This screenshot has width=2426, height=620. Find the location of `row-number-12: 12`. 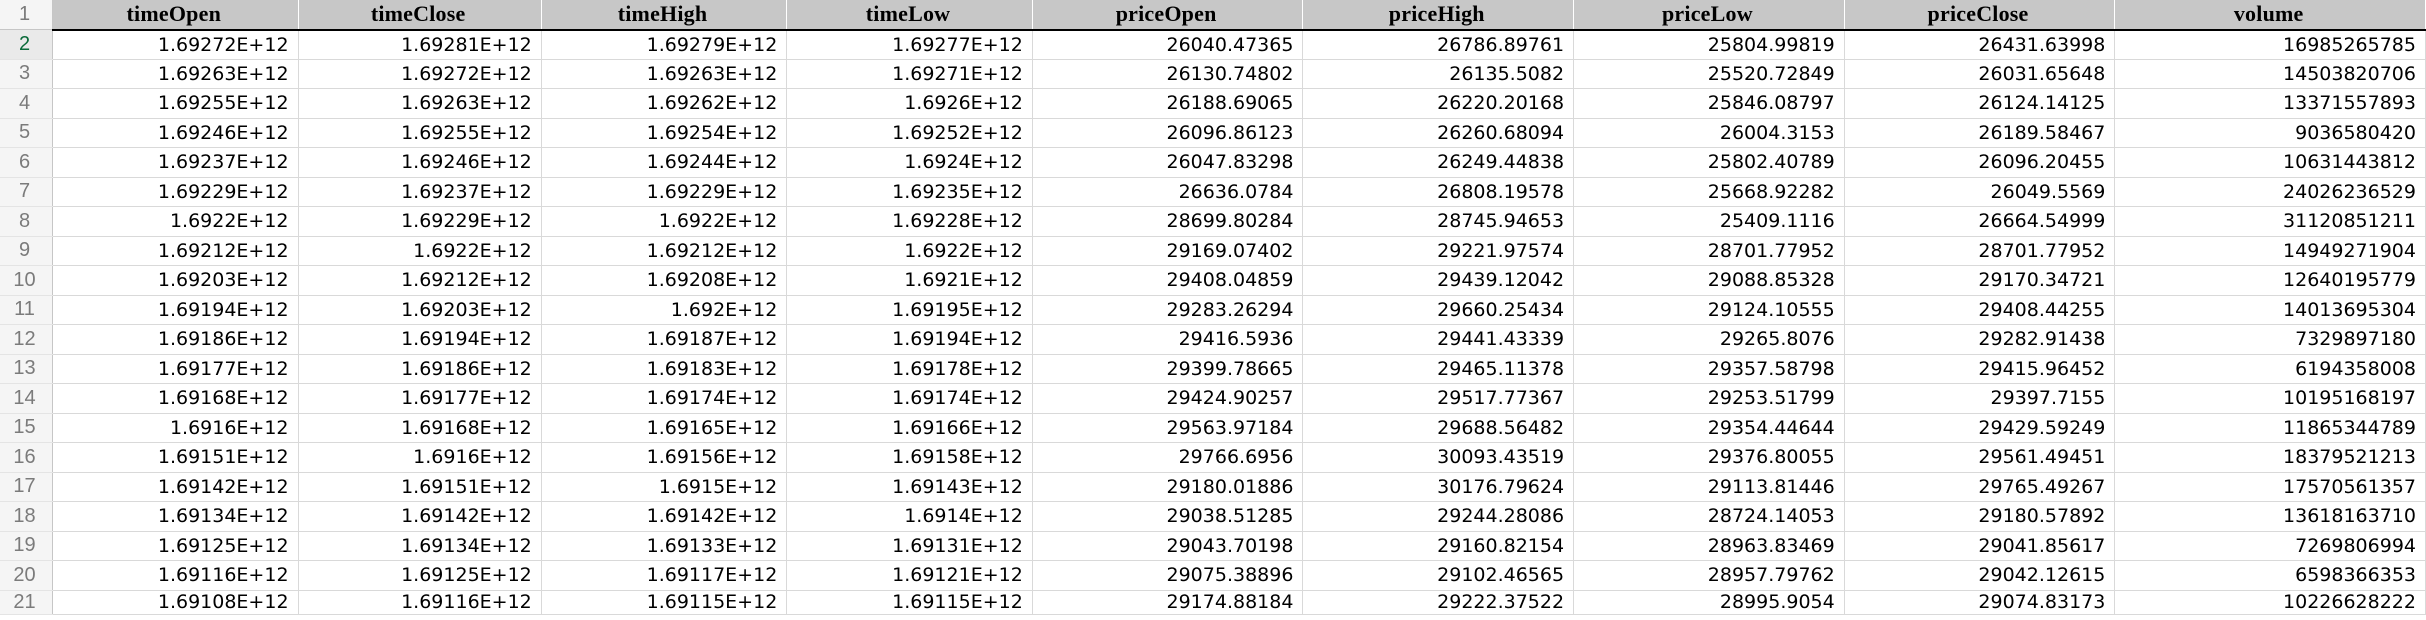

row-number-12: 12 is located at coordinates (27, 339).